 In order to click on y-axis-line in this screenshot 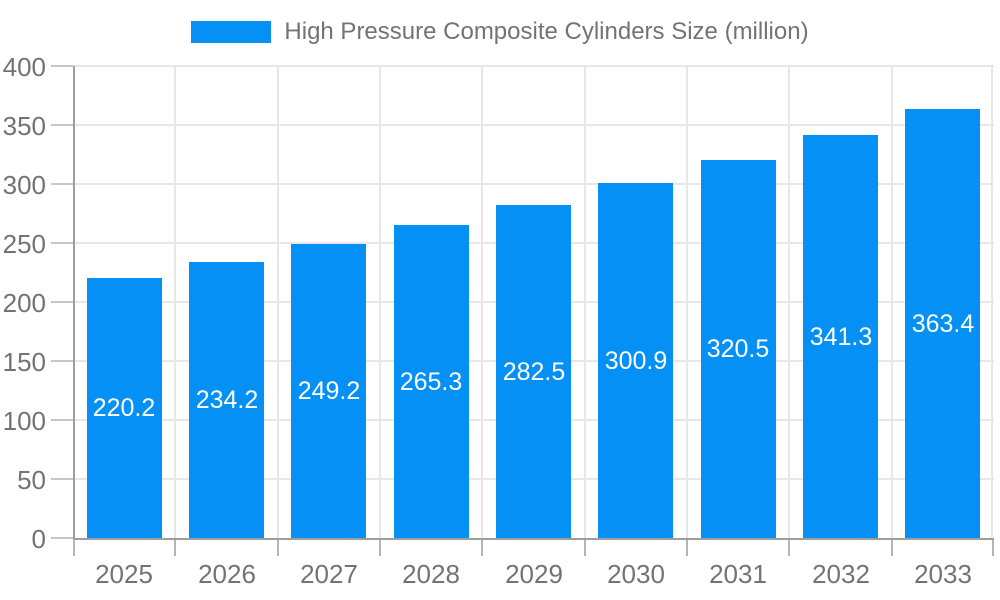, I will do `click(74, 303)`.